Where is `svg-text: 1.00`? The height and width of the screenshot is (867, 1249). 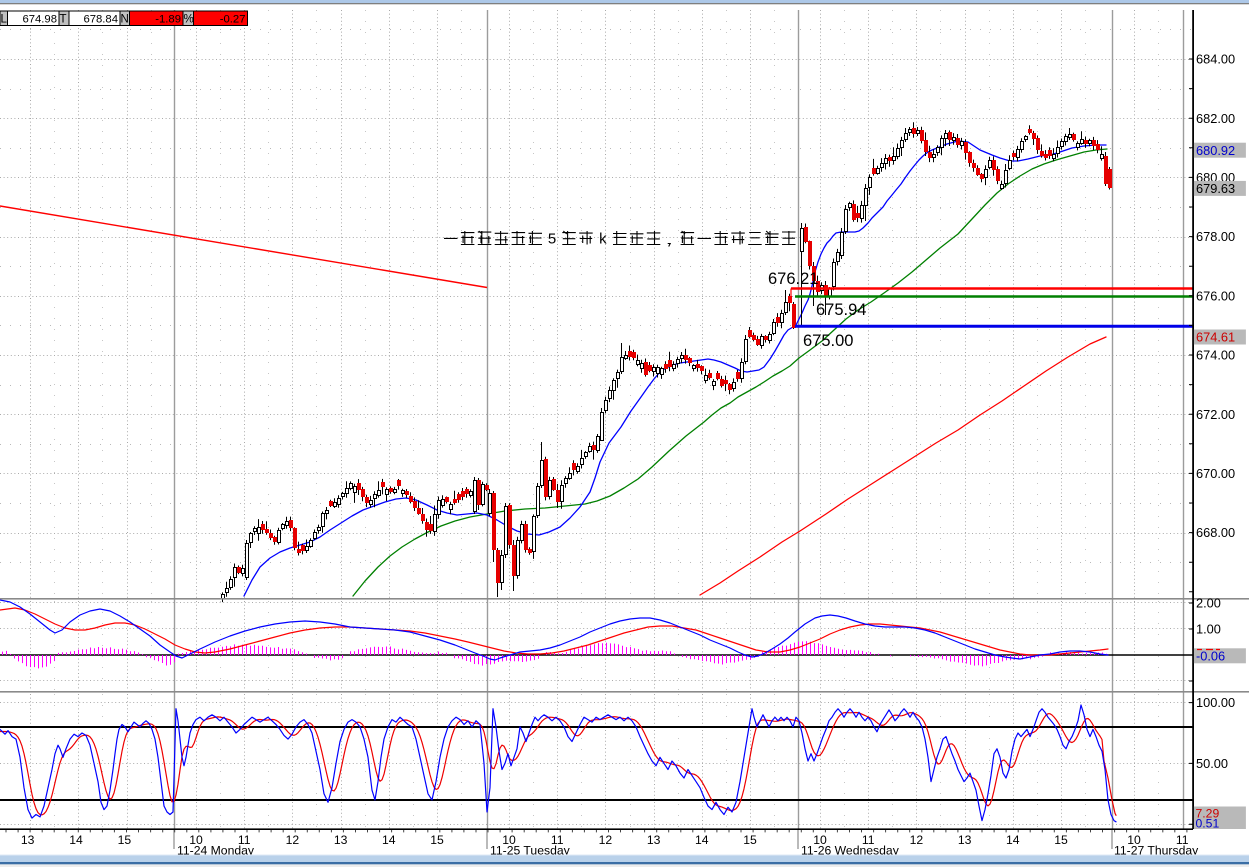
svg-text: 1.00 is located at coordinates (1208, 629).